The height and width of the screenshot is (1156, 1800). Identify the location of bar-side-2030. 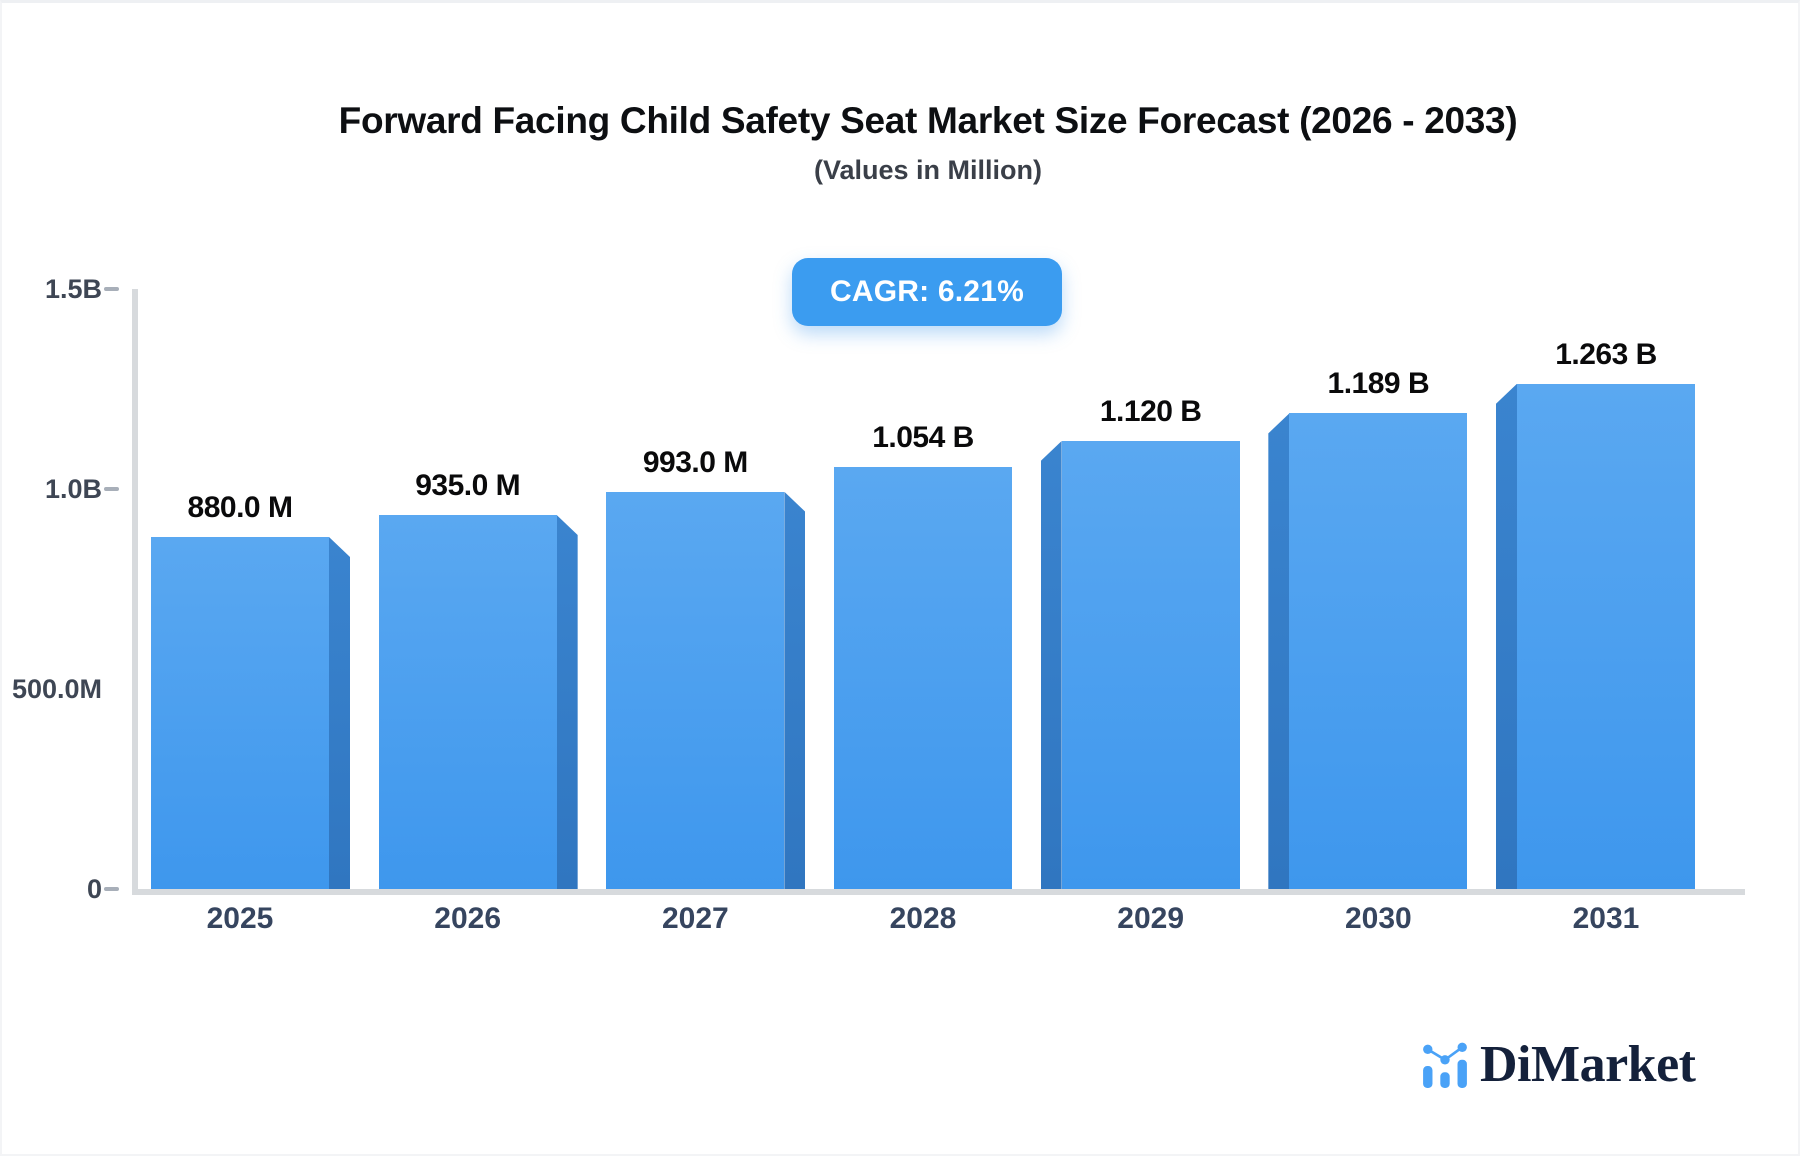
(1279, 651).